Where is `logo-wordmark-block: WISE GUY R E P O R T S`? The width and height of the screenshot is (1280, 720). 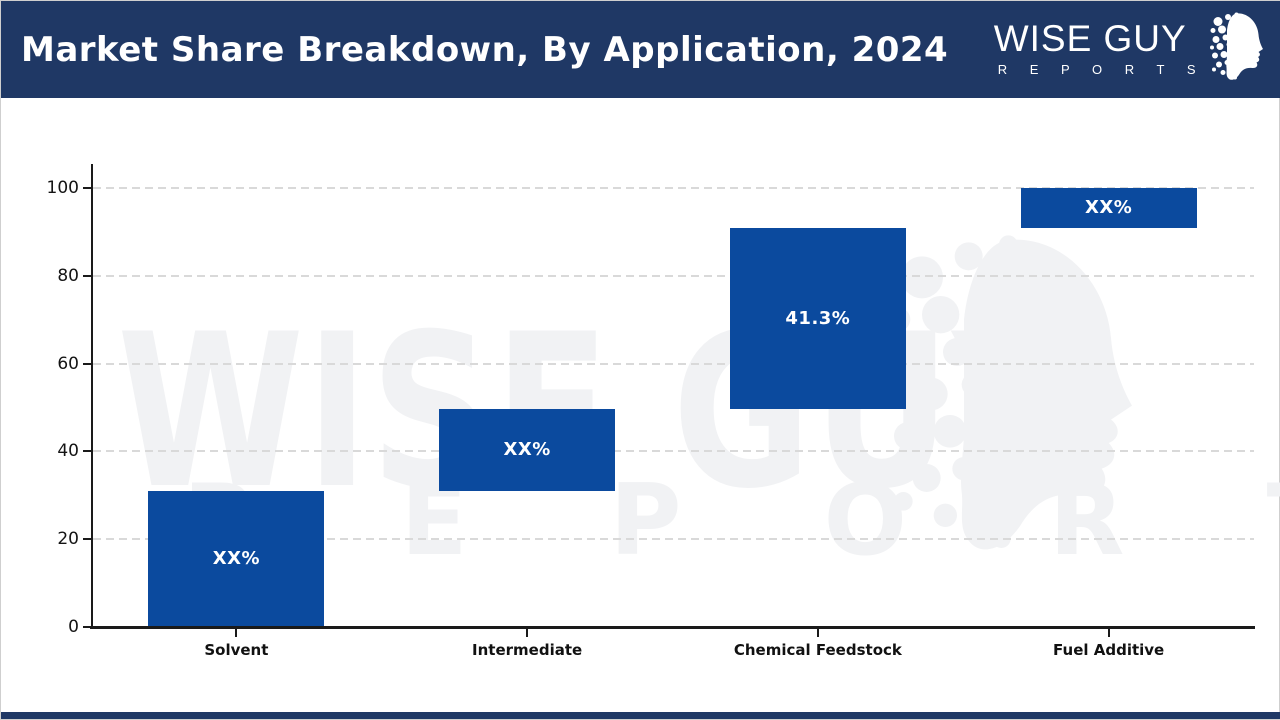
logo-wordmark-block: WISE GUY R E P O R T S is located at coordinates (1099, 47).